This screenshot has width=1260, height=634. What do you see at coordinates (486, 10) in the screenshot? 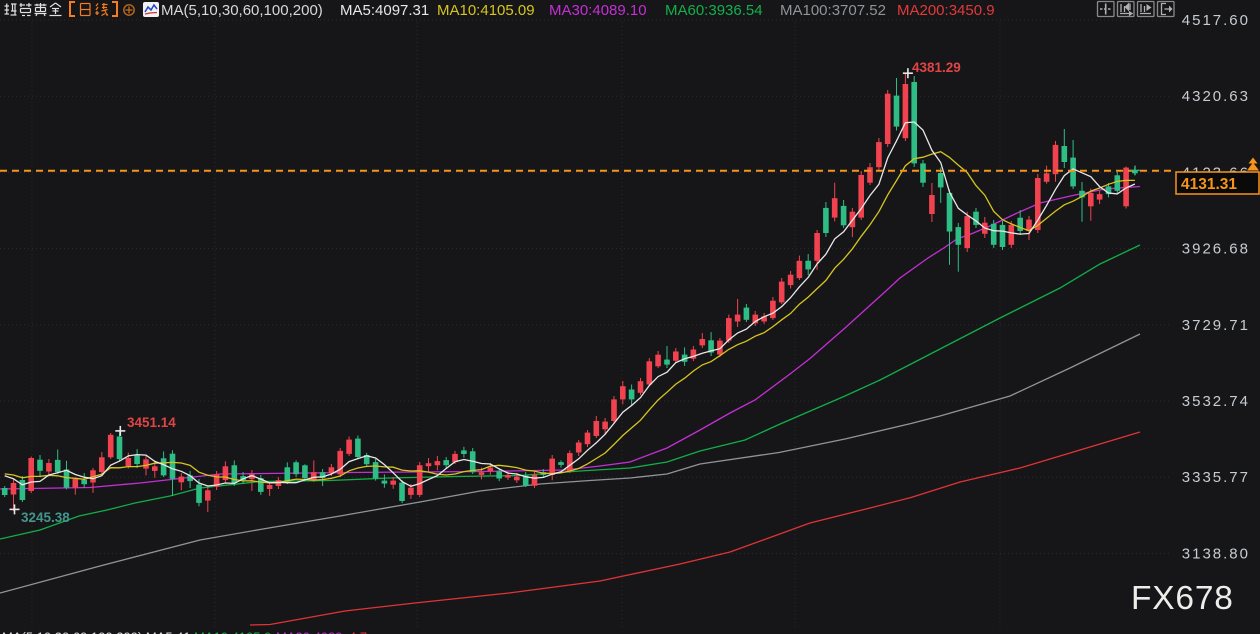
I see `svg-text: MA10:4105.09` at bounding box center [486, 10].